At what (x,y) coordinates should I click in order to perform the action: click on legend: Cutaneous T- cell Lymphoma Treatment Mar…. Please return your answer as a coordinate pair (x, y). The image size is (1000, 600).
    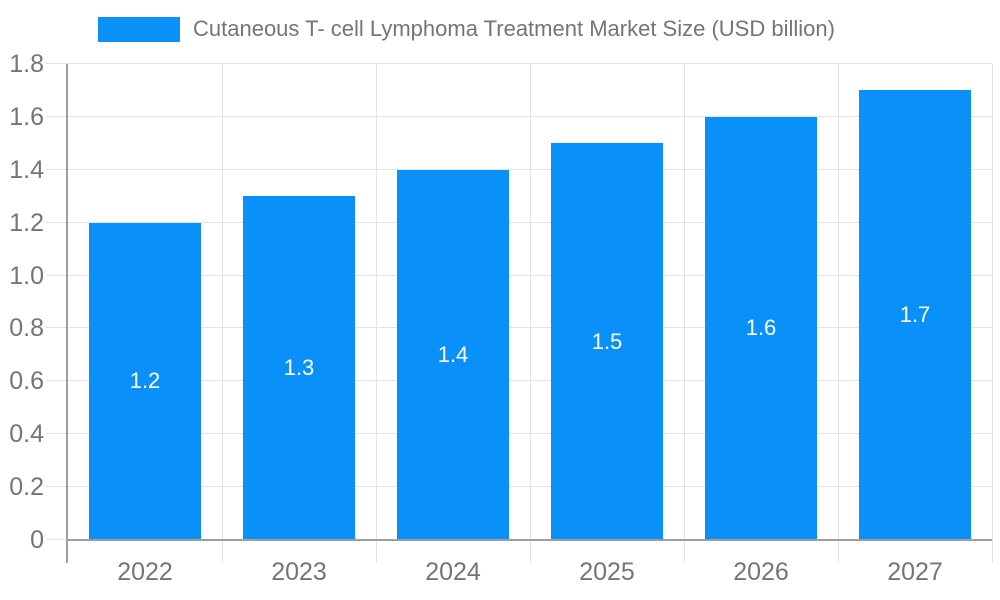
    Looking at the image, I should click on (466, 29).